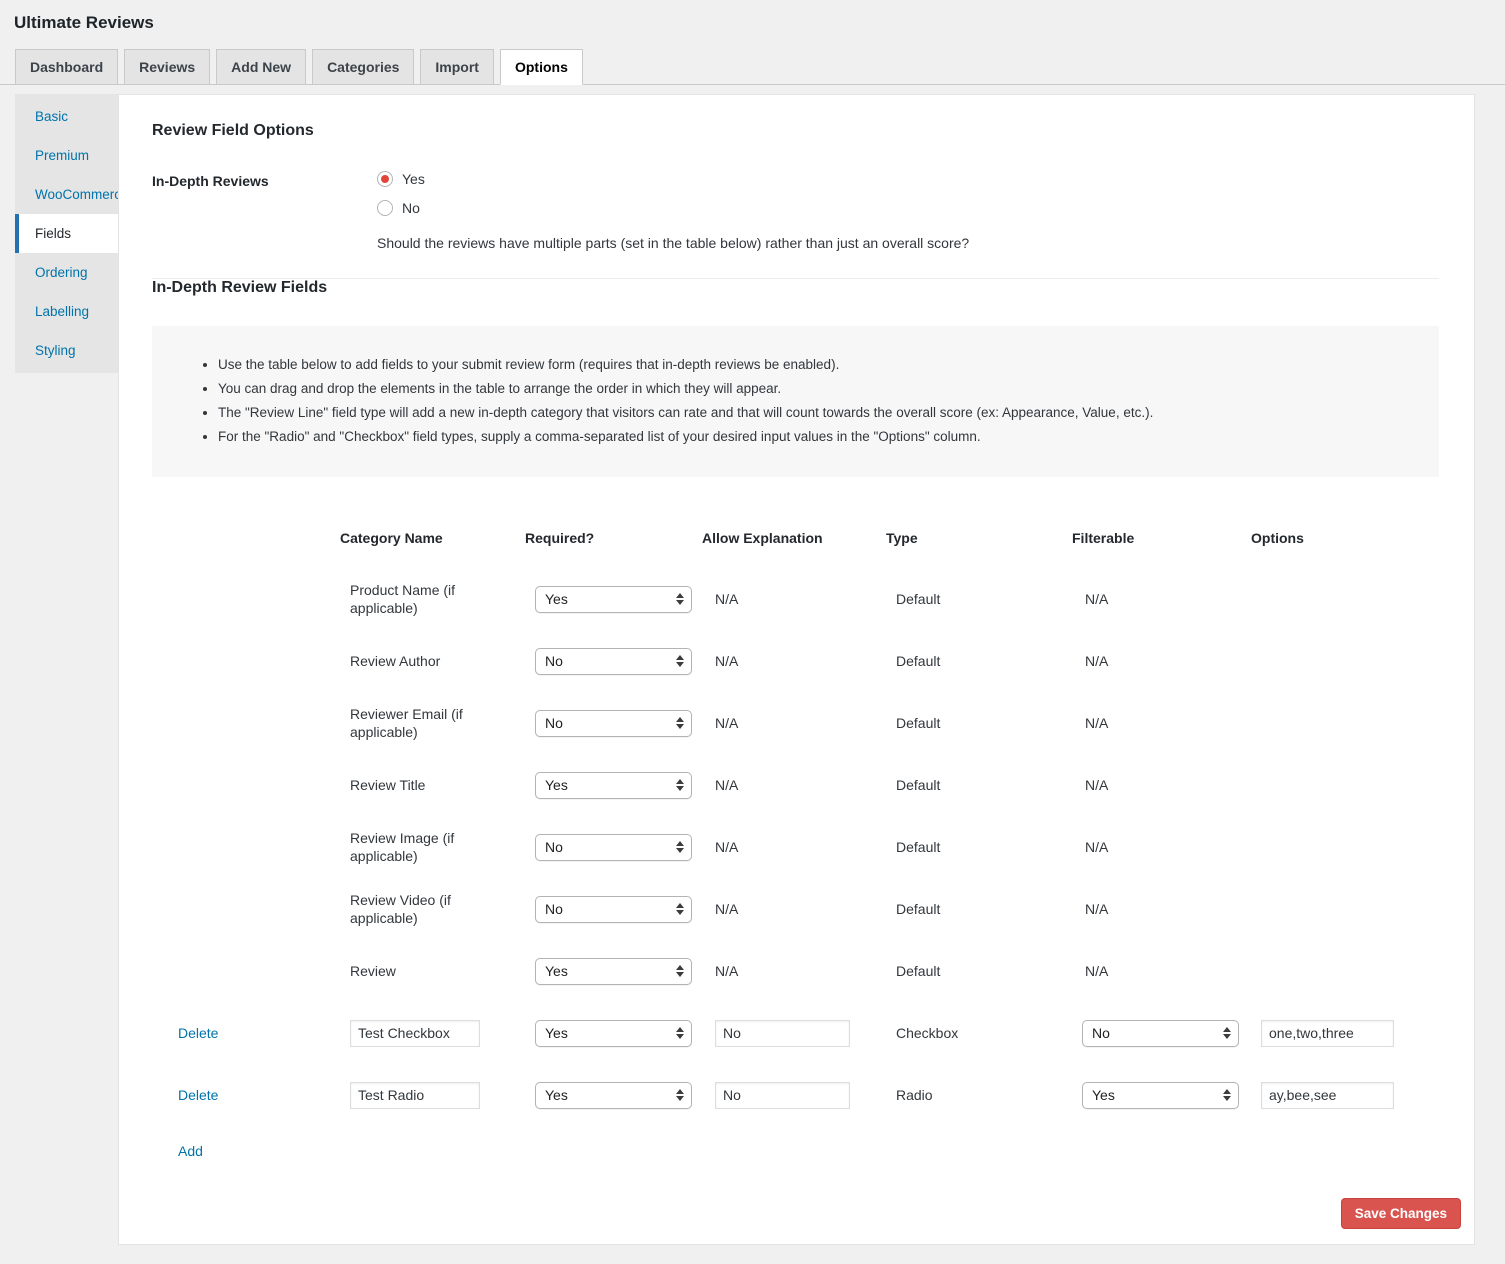 This screenshot has height=1264, width=1505. Describe the element at coordinates (411, 208) in the screenshot. I see `radio-label-no: No` at that location.